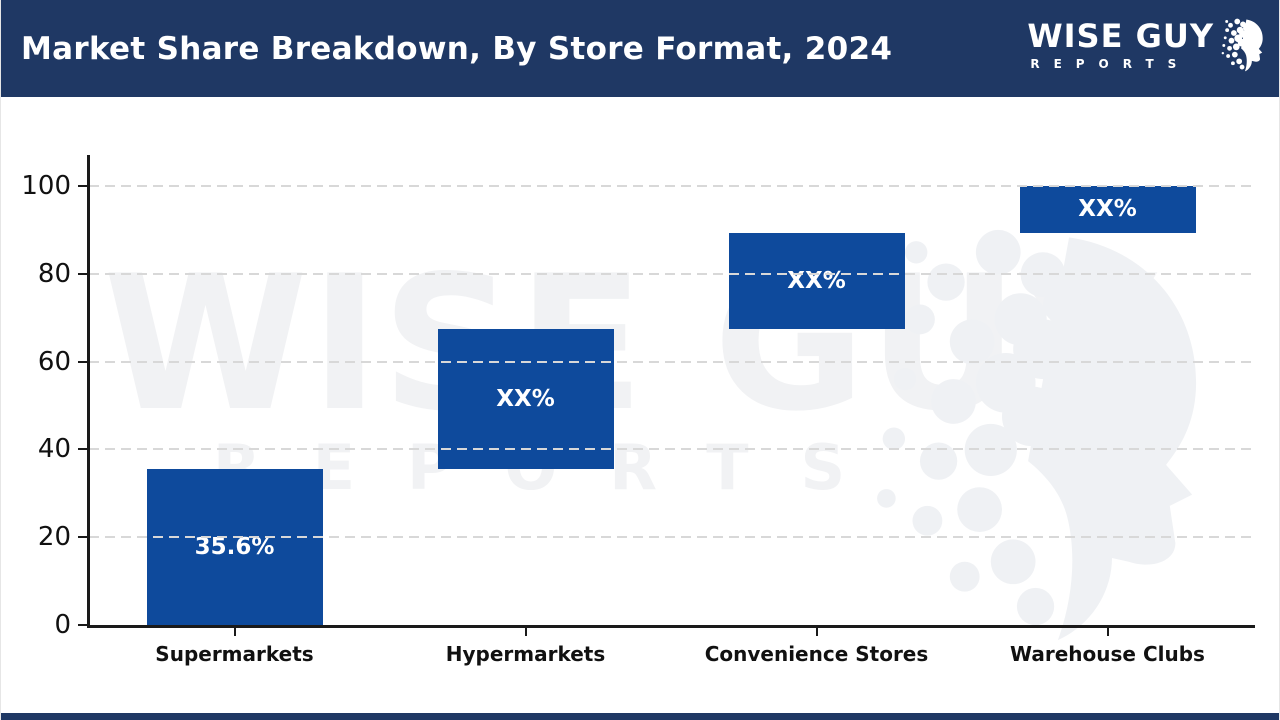  Describe the element at coordinates (525, 654) in the screenshot. I see `x-axis-label-hypermarkets: Hypermarkets` at that location.